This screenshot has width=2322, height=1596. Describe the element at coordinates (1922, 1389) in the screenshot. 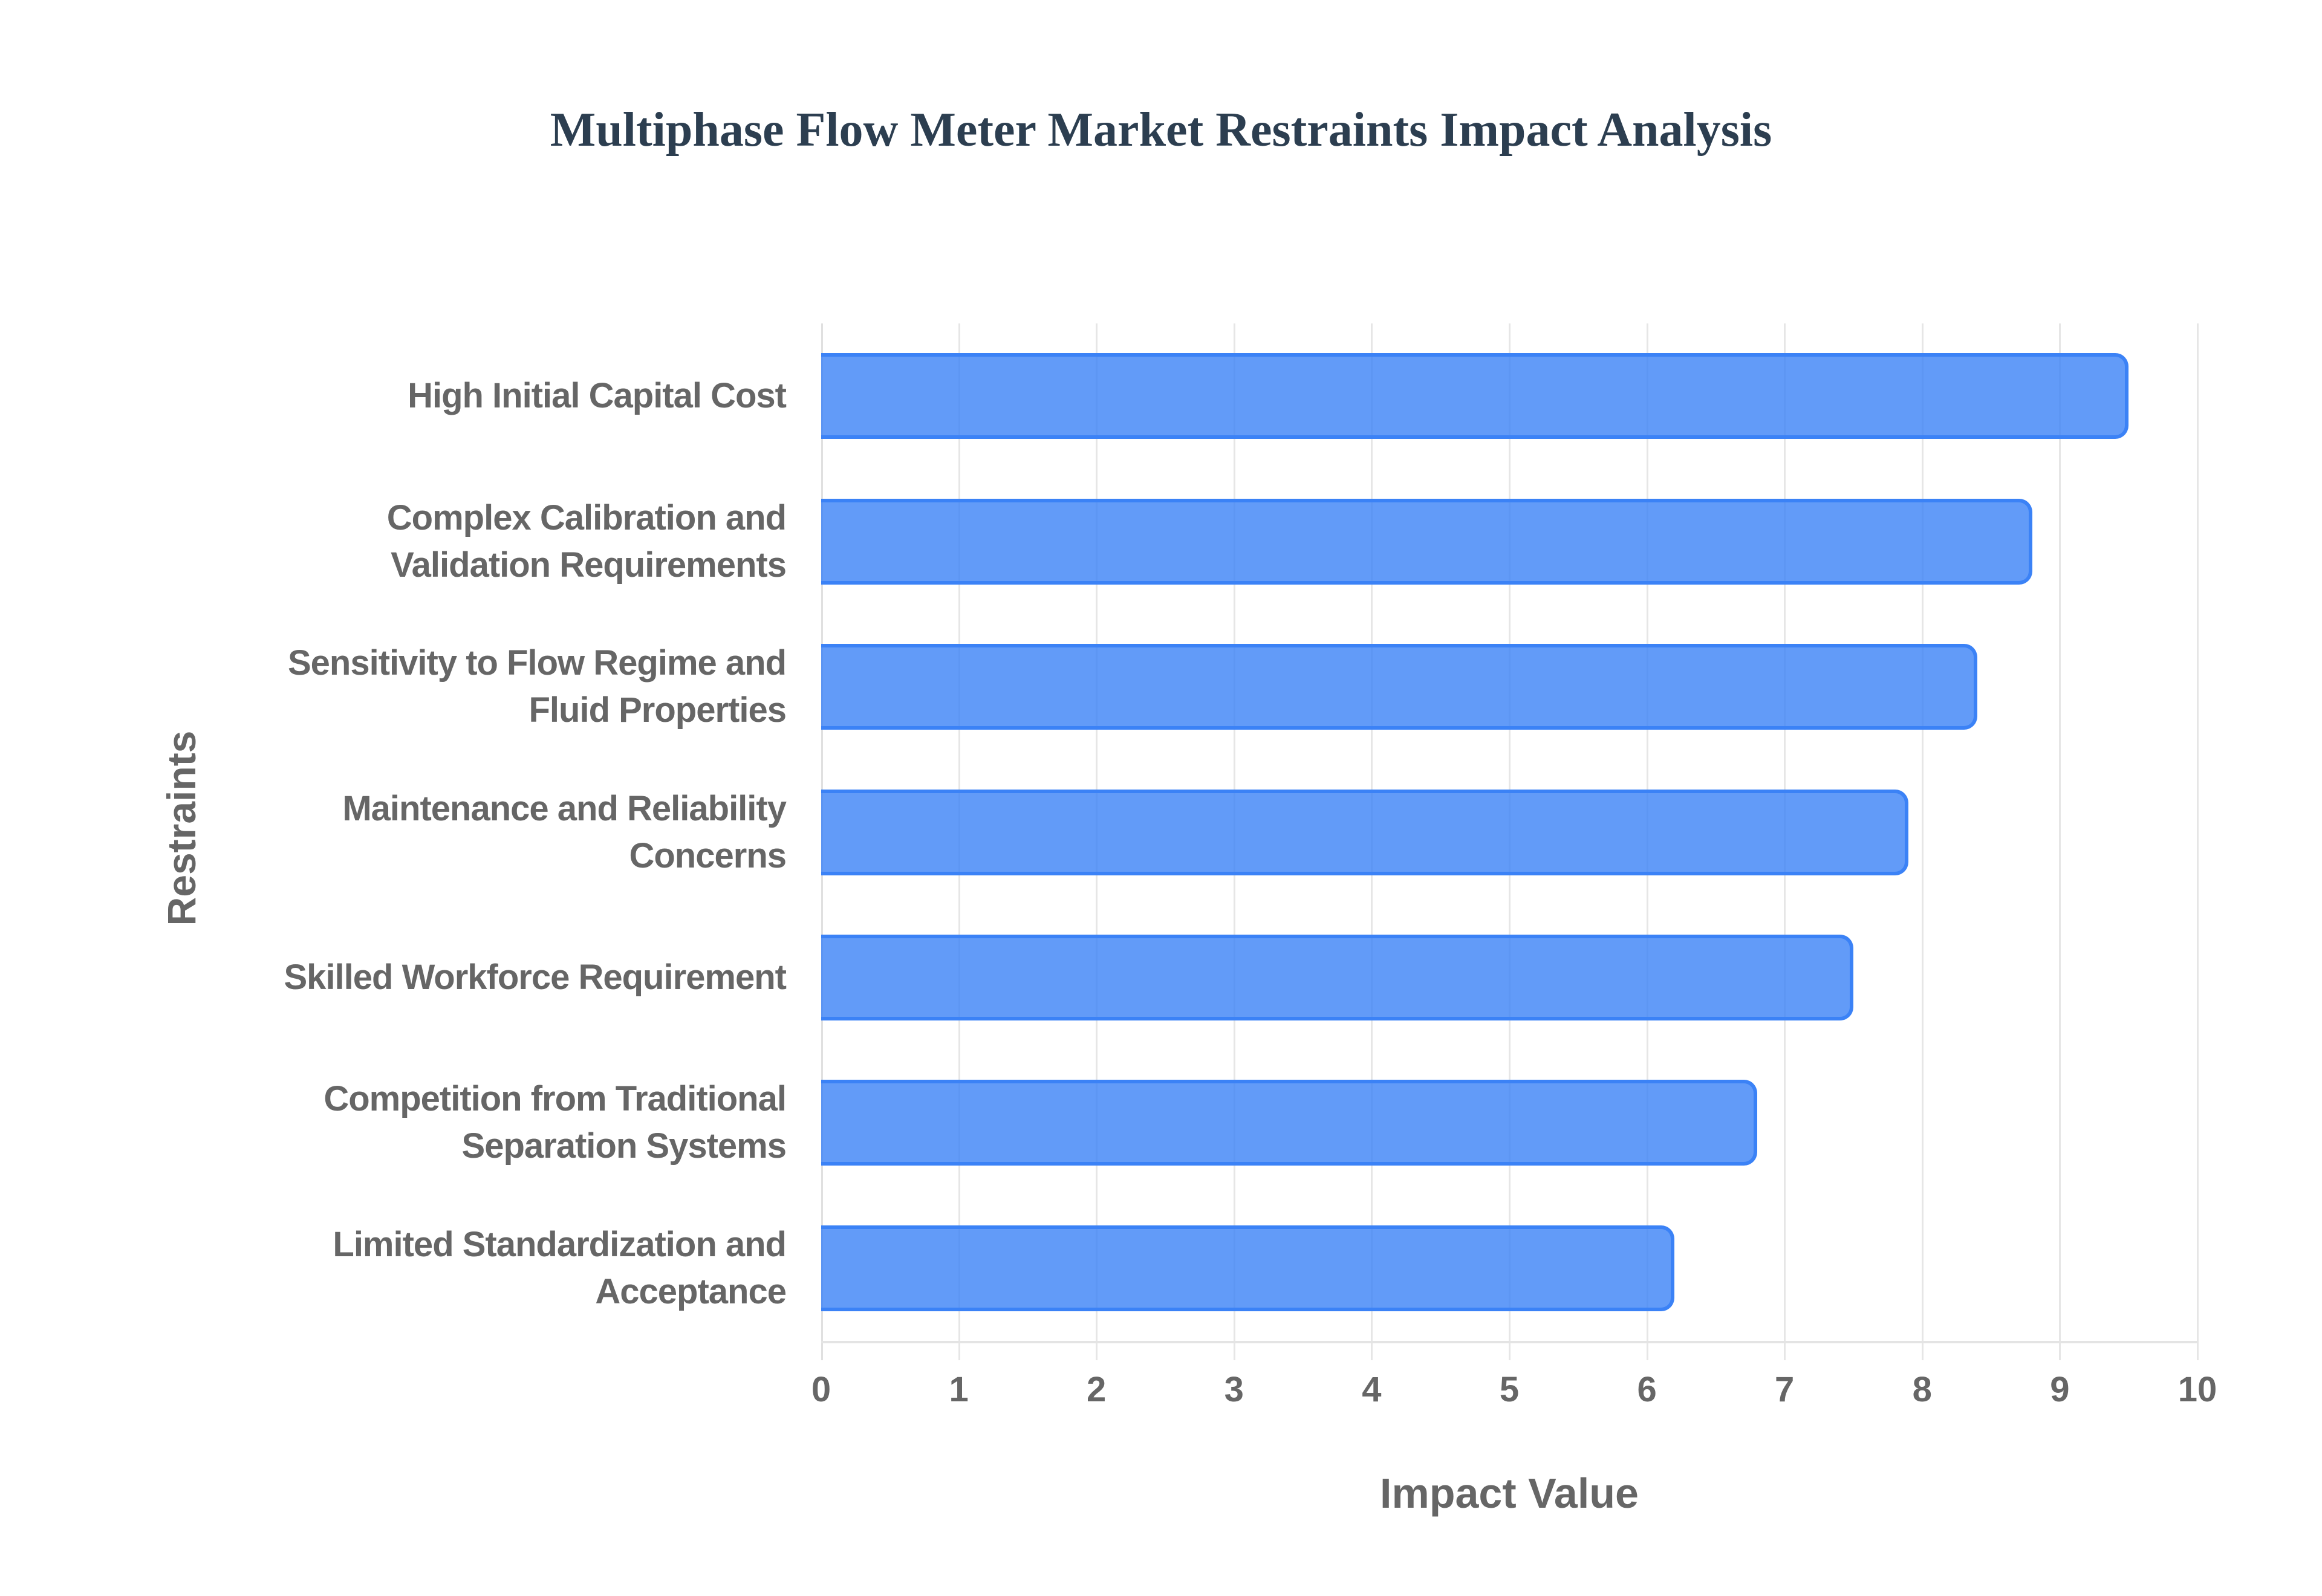

I see `x-tick-label: 8` at that location.